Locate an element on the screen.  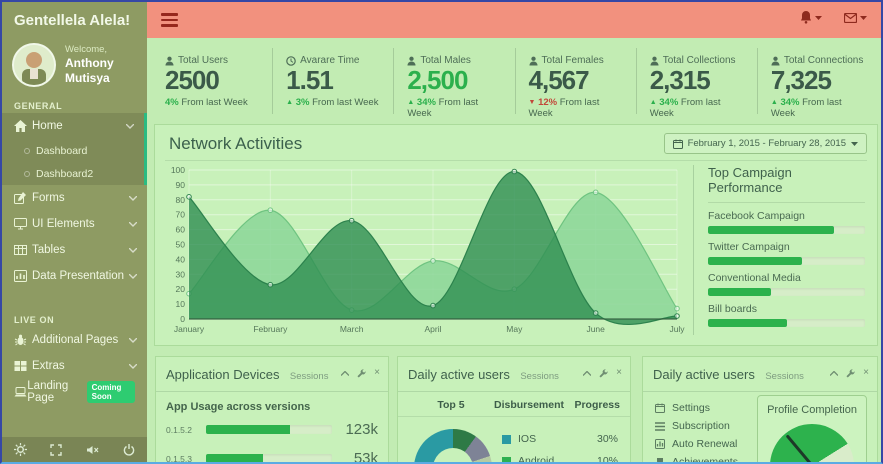
trophy-icon is located at coordinates (660, 459).